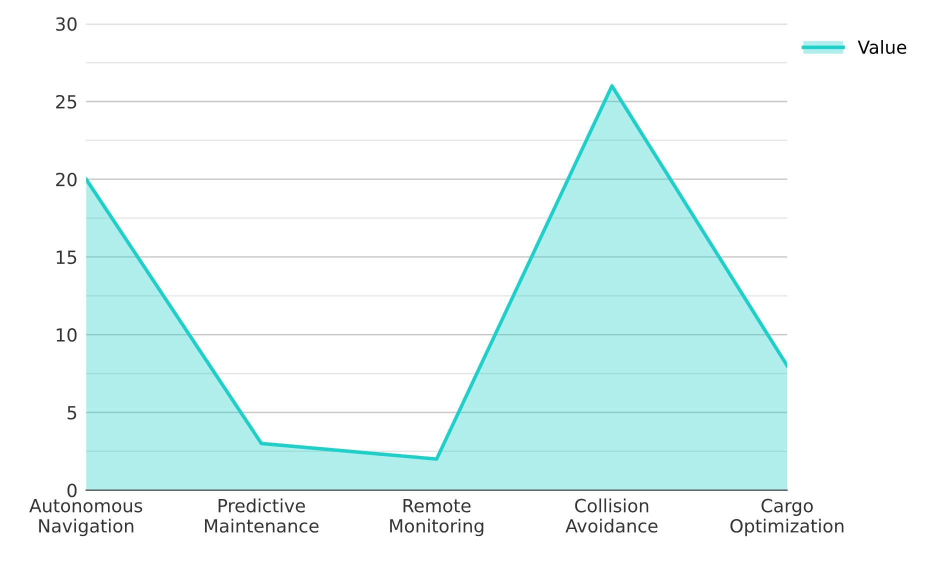 This screenshot has height=566, width=936. What do you see at coordinates (882, 47) in the screenshot?
I see `legend-label: Value` at bounding box center [882, 47].